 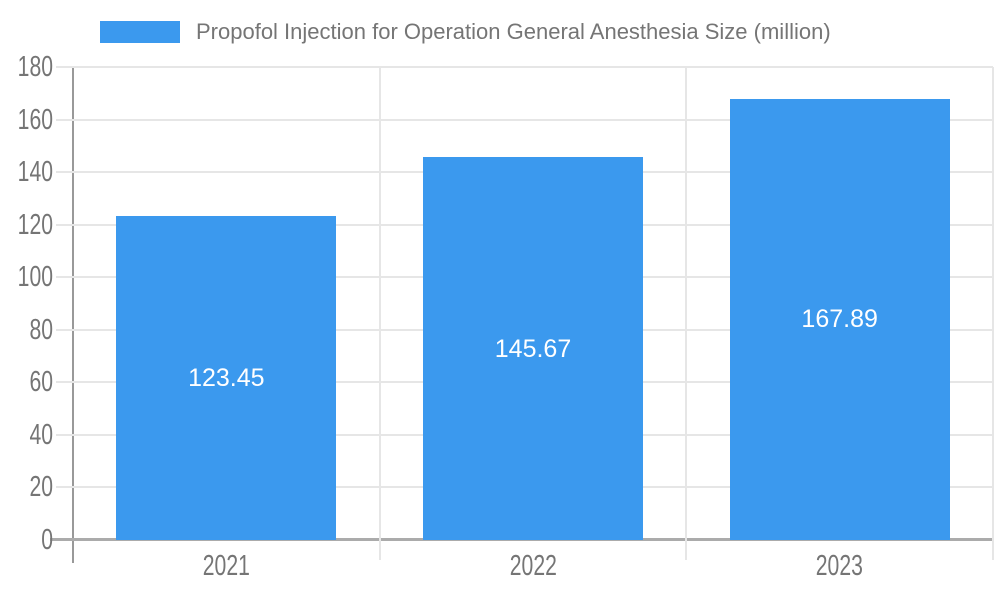 I want to click on x-axis-tick-label: 2021, so click(x=226, y=566).